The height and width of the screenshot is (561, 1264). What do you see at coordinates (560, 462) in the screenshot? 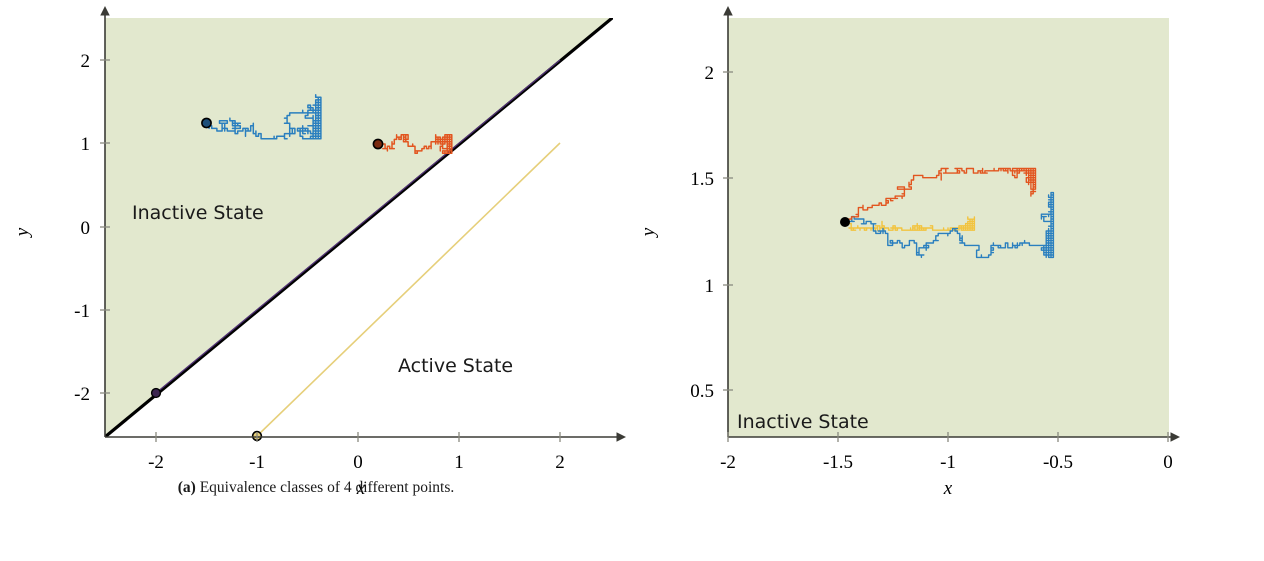
I see `x-tick-label-a-4: 2` at bounding box center [560, 462].